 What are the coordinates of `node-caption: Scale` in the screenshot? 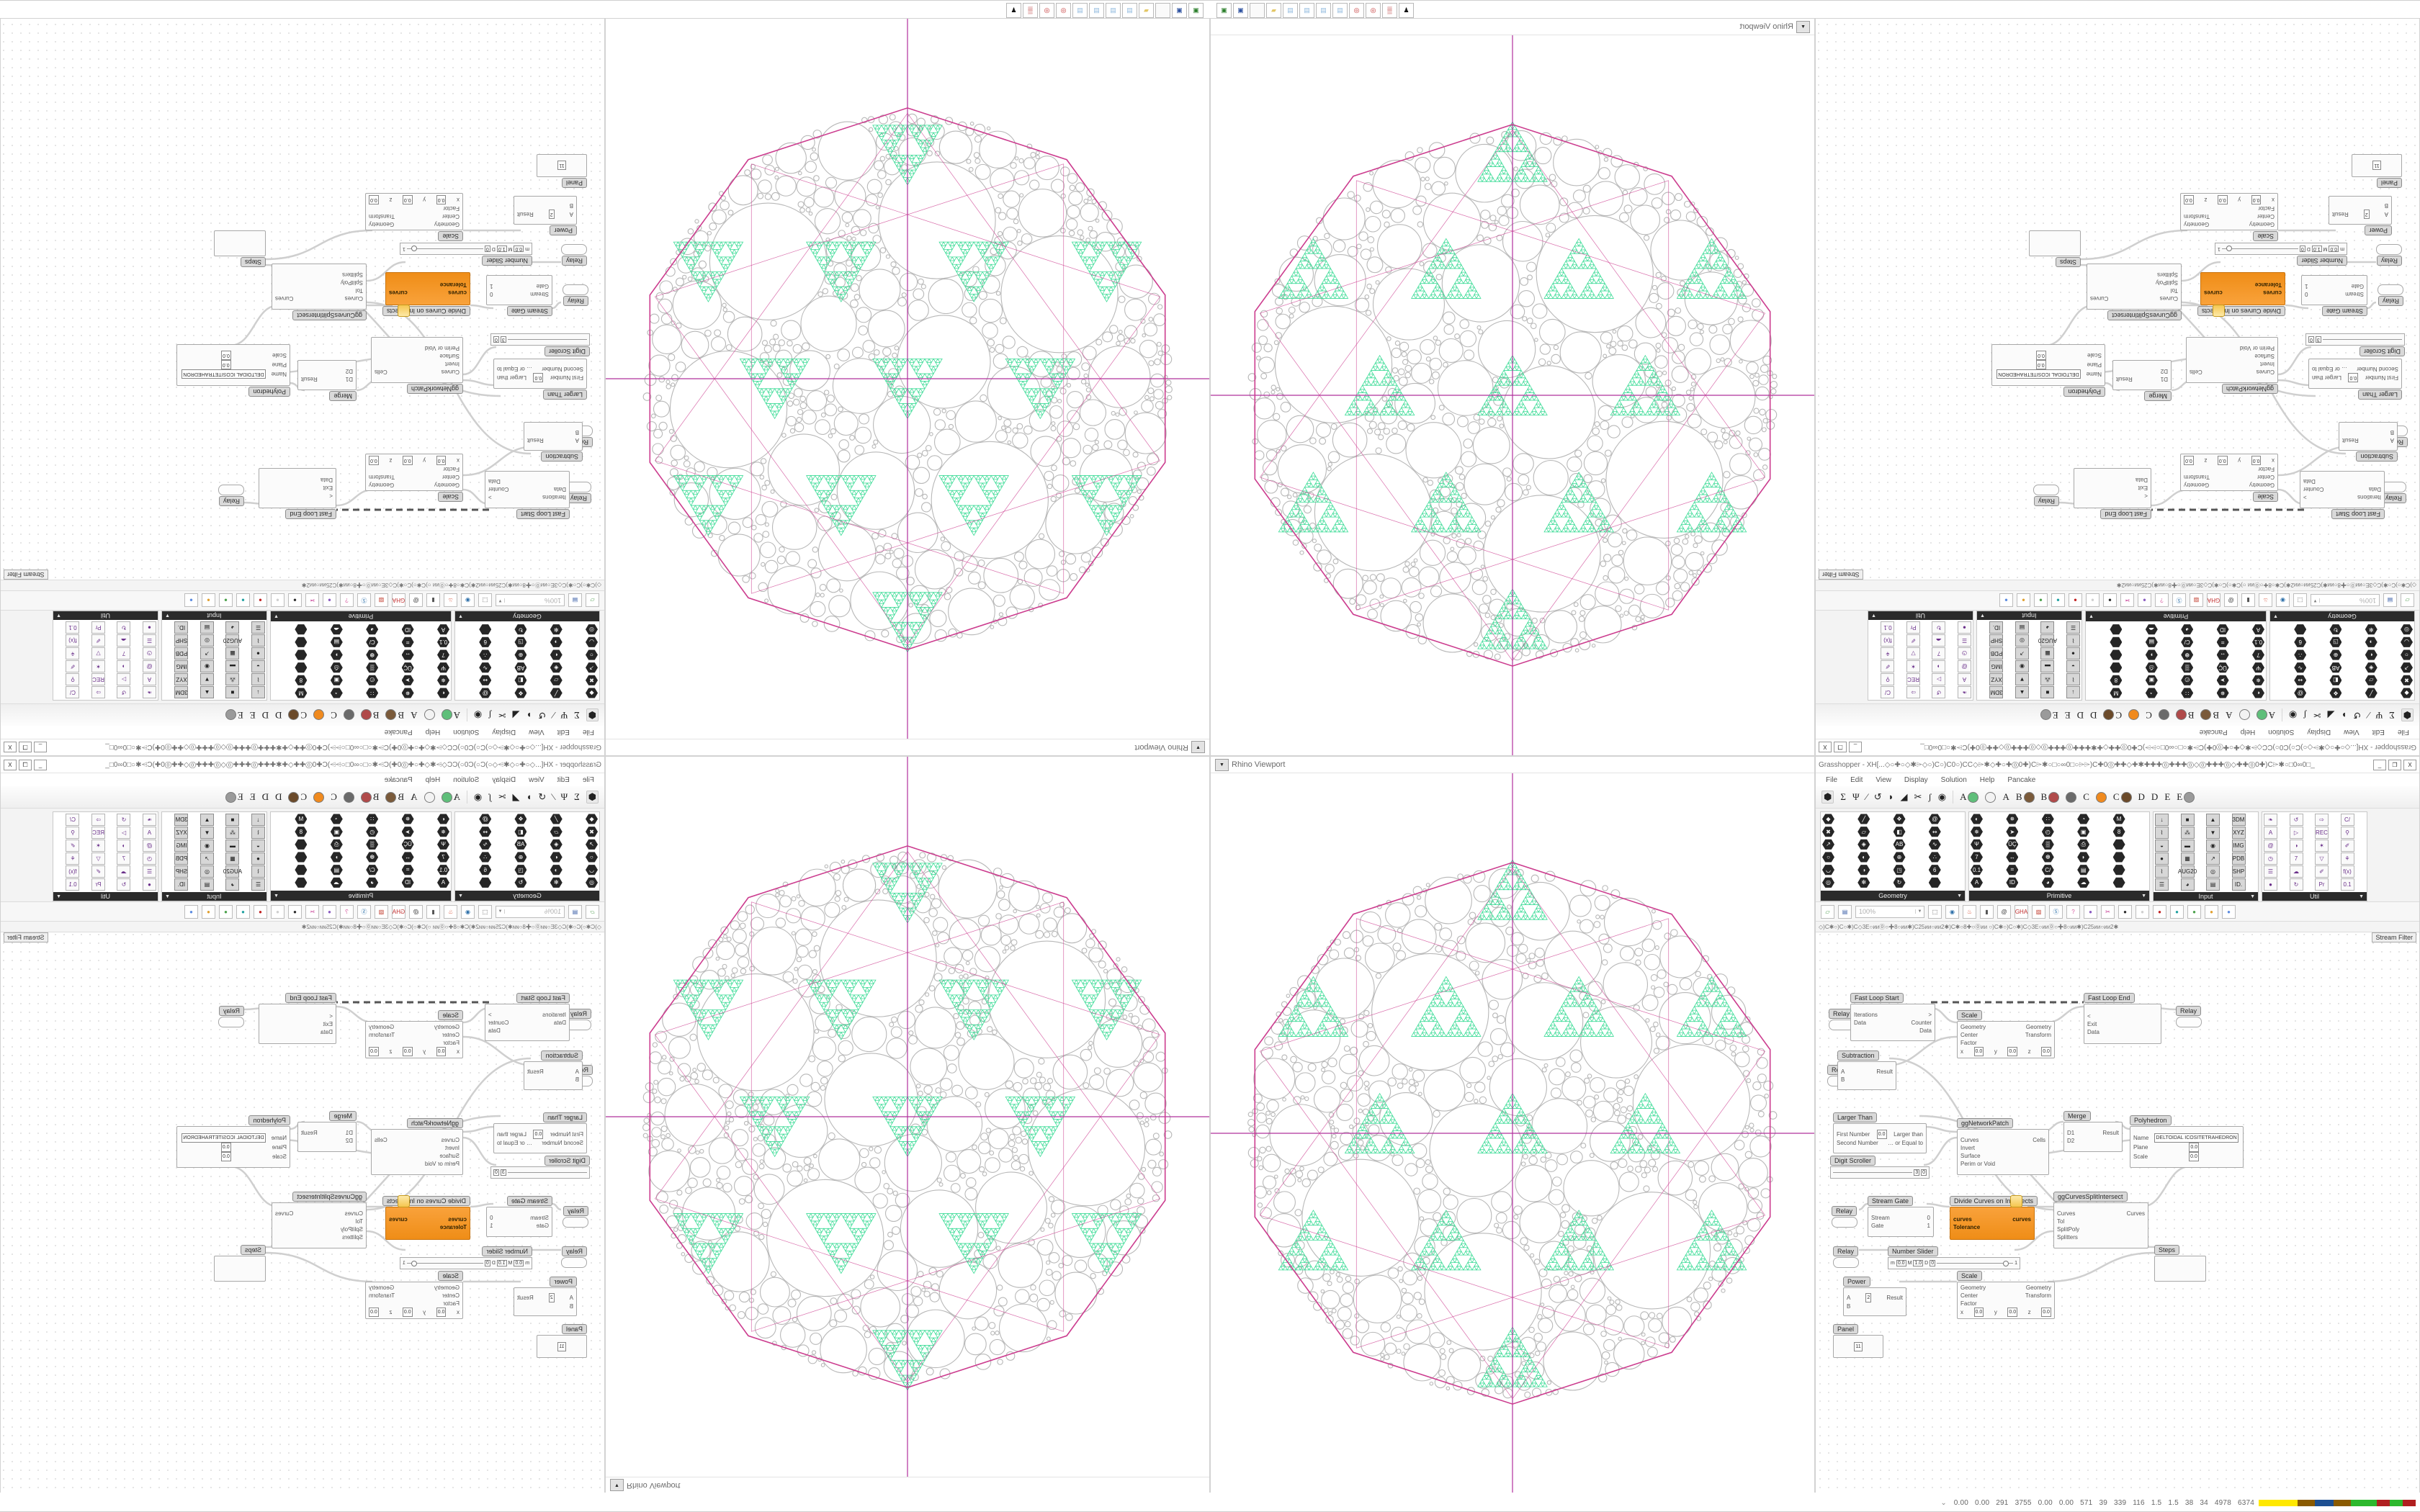 It's located at (450, 236).